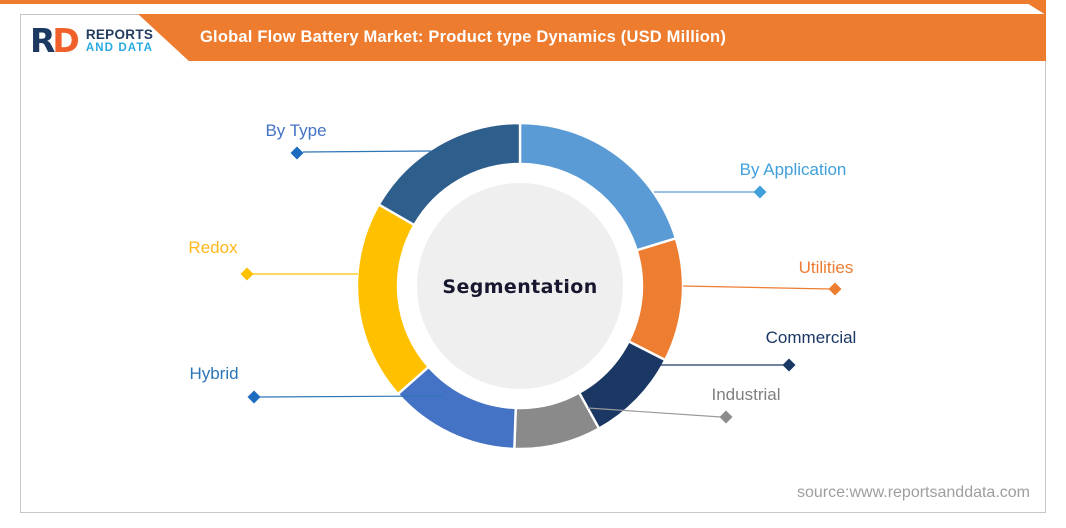  Describe the element at coordinates (42, 40) in the screenshot. I see `logo-letter-r: R` at that location.